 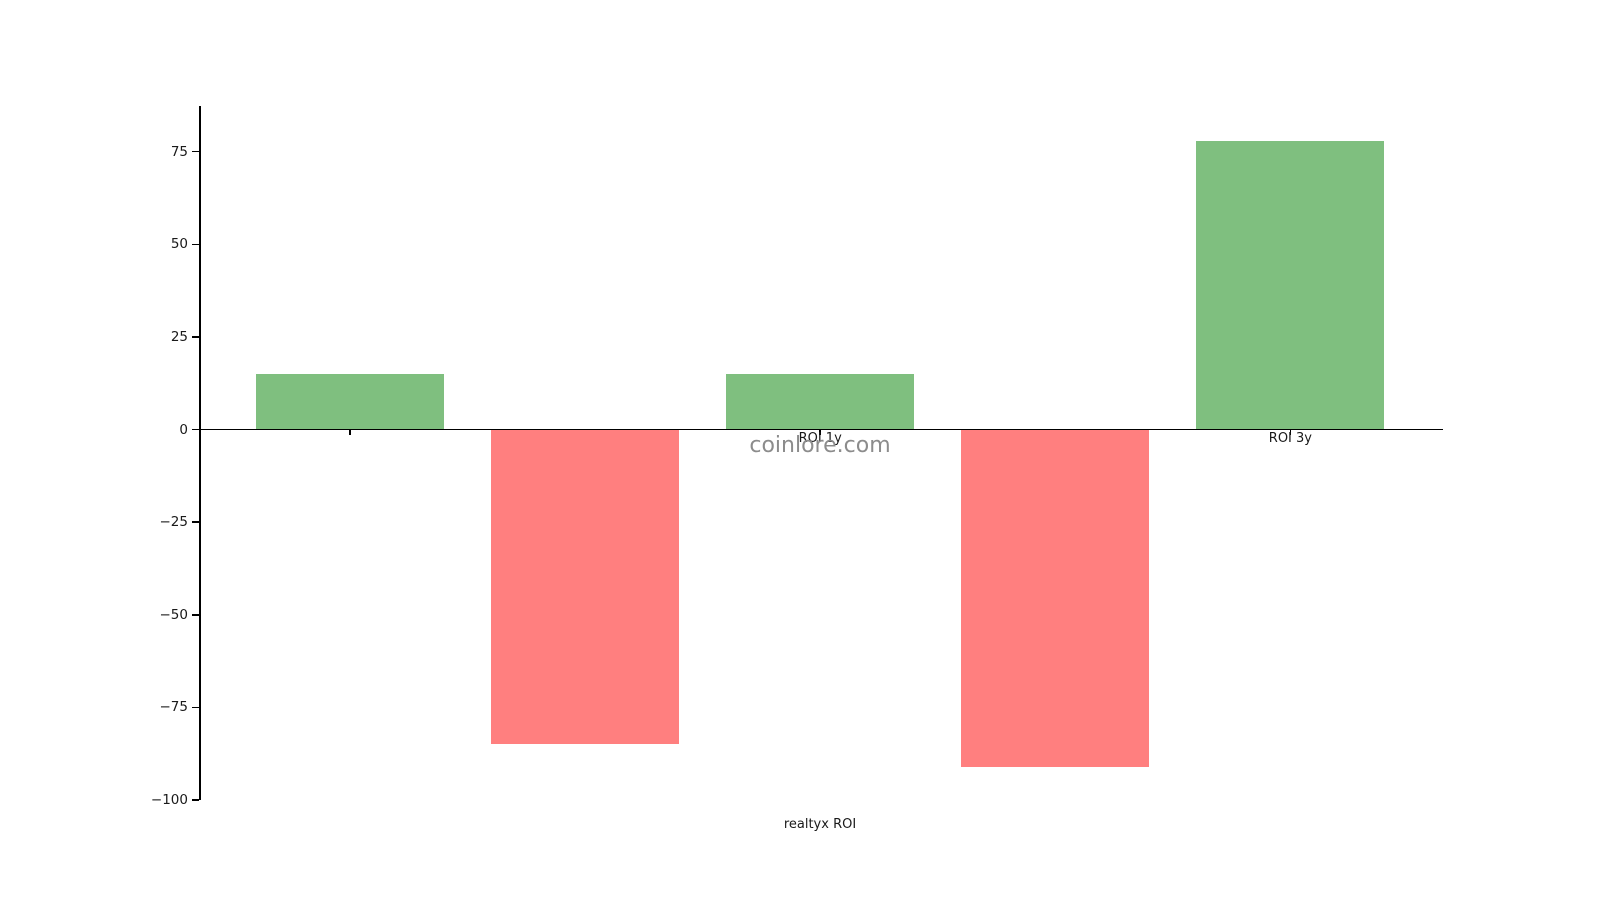 What do you see at coordinates (179, 336) in the screenshot?
I see `y-tick-label: 25` at bounding box center [179, 336].